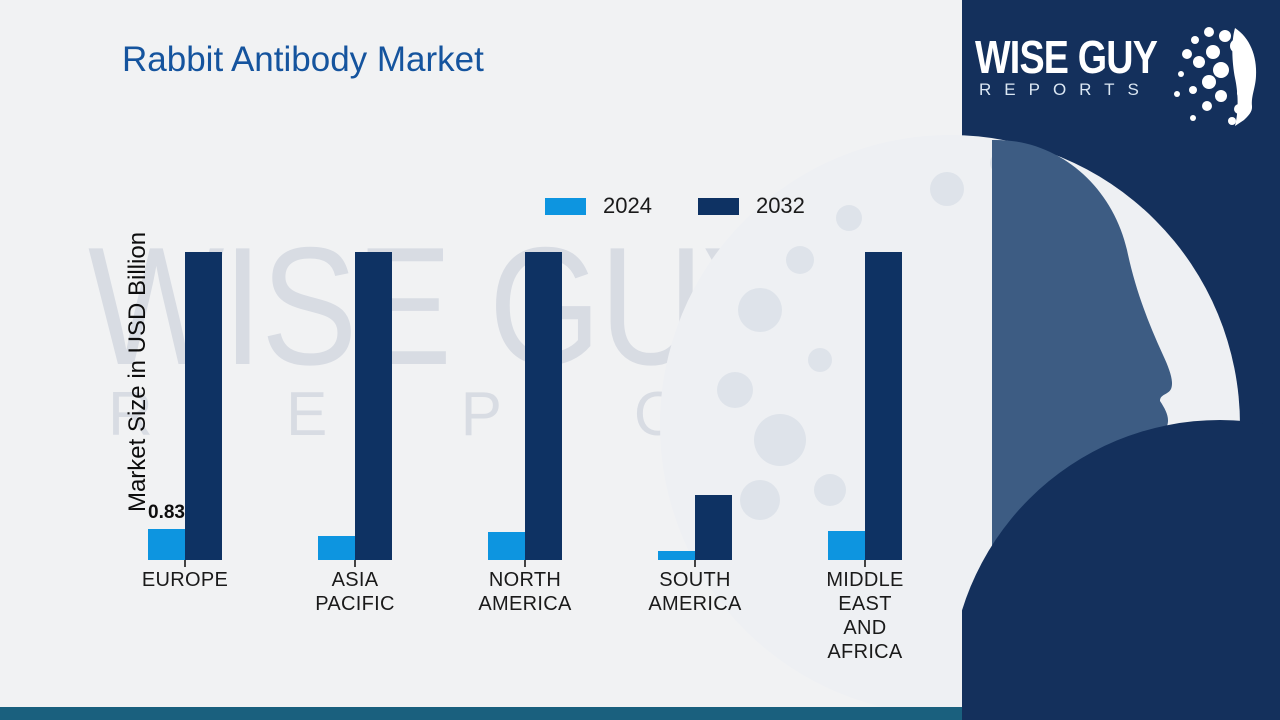 The image size is (1280, 720). What do you see at coordinates (525, 592) in the screenshot?
I see `x-axis-category-label: NORTH AMERICA` at bounding box center [525, 592].